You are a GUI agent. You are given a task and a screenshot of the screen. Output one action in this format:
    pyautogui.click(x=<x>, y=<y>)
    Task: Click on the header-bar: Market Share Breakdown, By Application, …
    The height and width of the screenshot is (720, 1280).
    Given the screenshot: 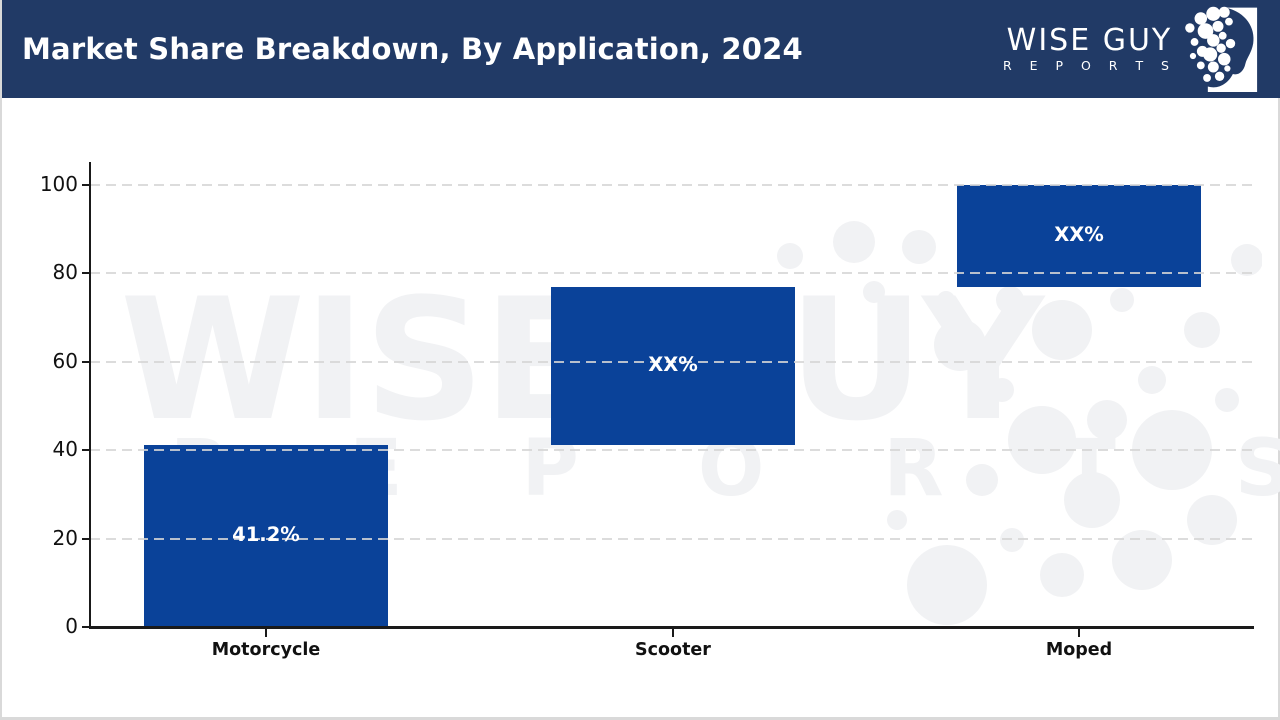 What is the action you would take?
    pyautogui.click(x=641, y=49)
    